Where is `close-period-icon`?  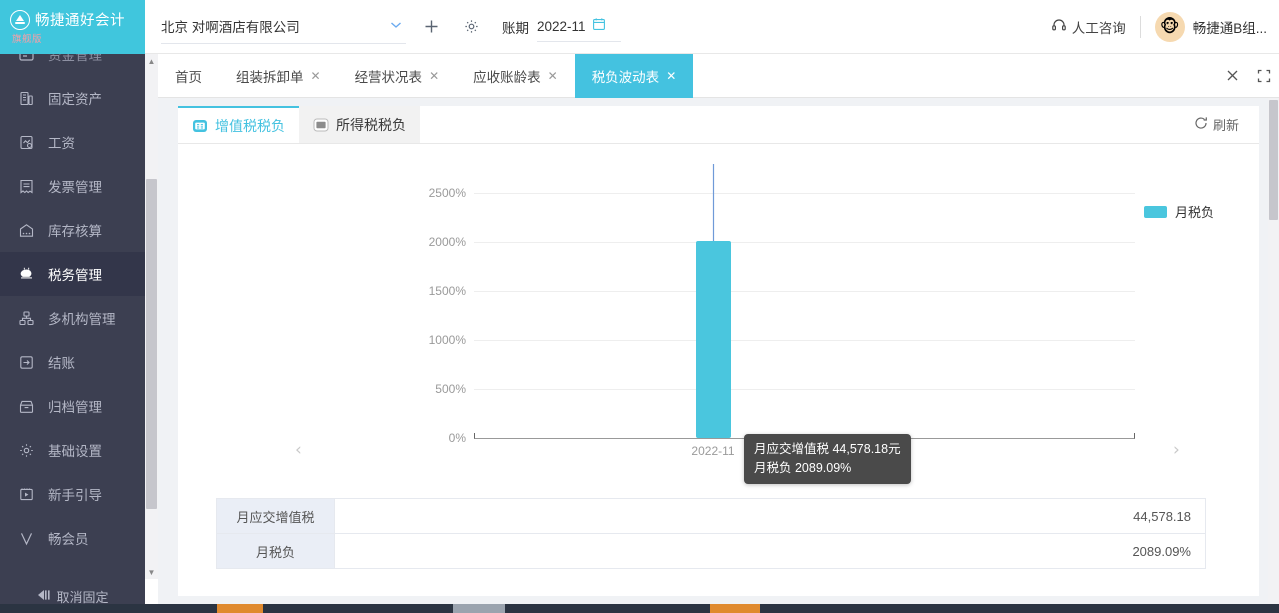
close-period-icon is located at coordinates (26, 362).